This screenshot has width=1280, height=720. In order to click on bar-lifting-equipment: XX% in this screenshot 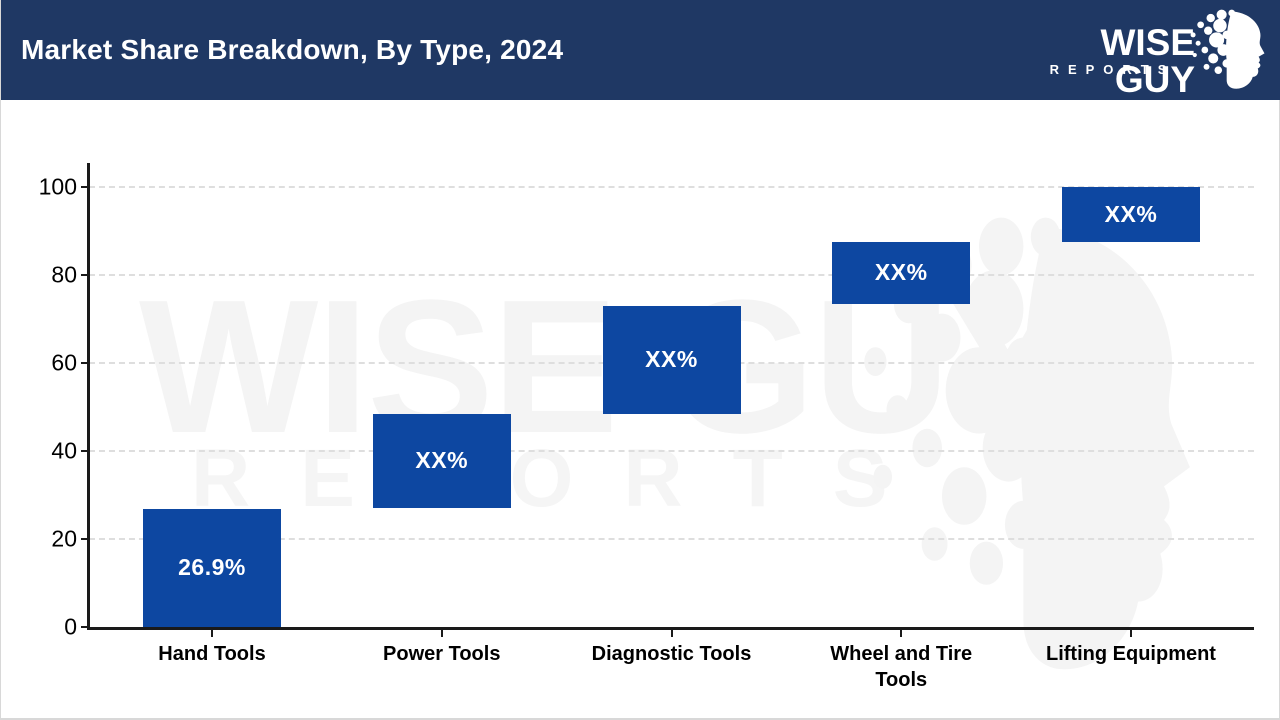, I will do `click(1131, 214)`.